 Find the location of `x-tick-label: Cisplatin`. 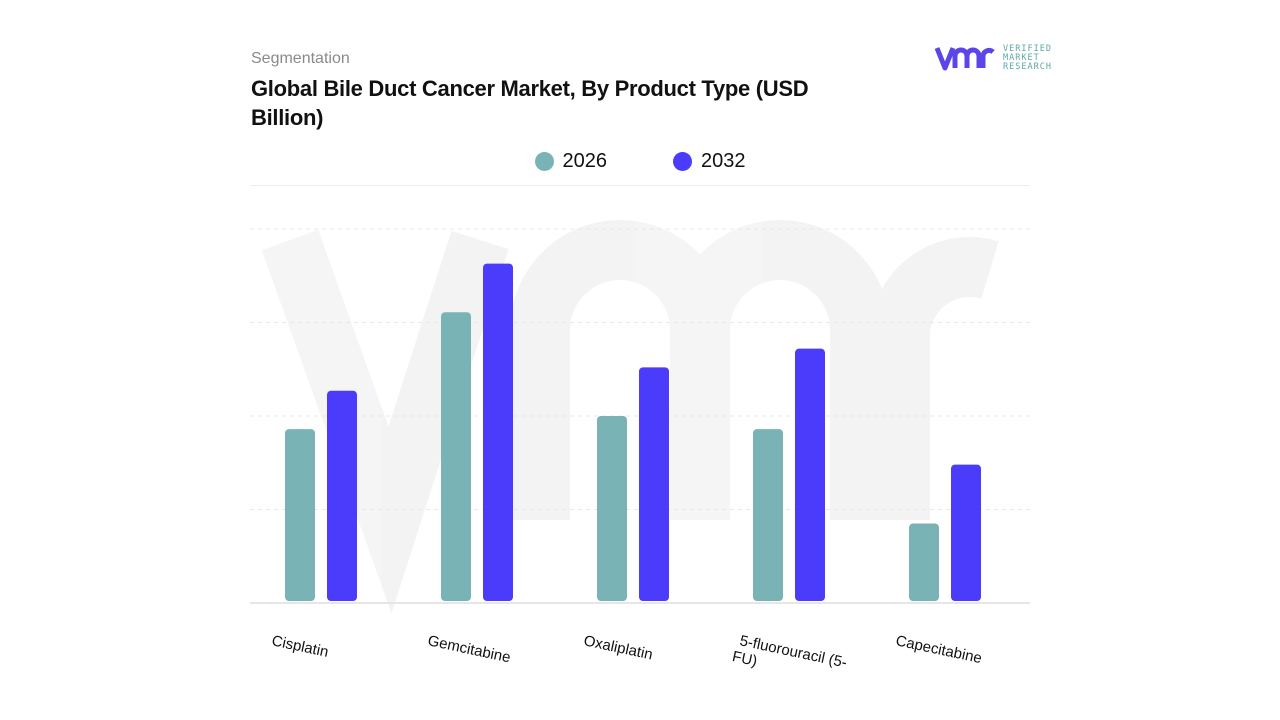

x-tick-label: Cisplatin is located at coordinates (300, 646).